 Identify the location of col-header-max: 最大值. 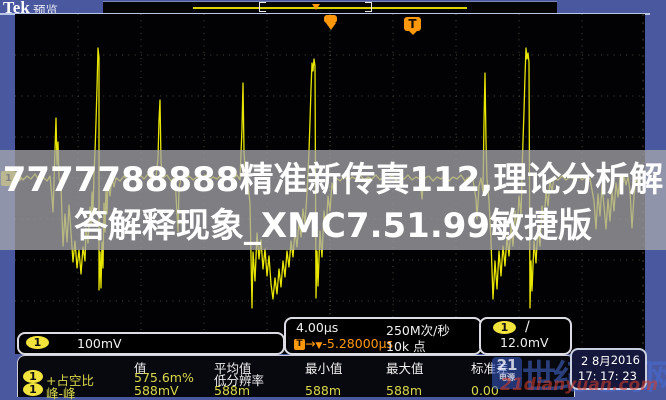
(405, 368).